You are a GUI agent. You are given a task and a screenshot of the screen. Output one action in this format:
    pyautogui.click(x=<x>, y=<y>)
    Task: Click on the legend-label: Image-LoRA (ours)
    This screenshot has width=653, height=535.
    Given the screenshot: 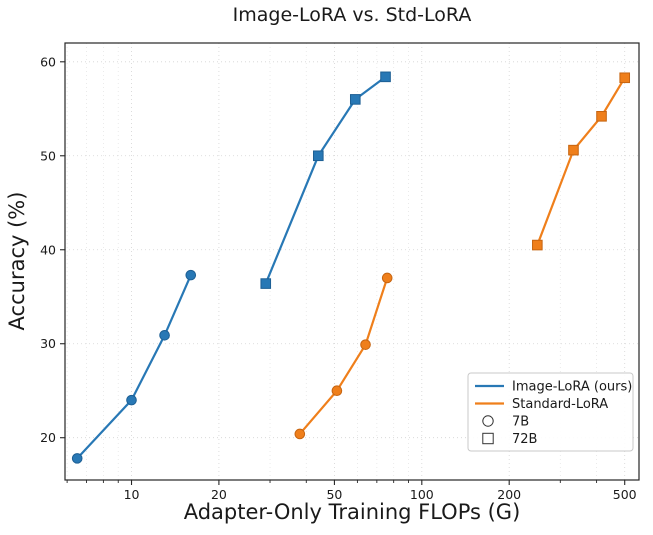 What is the action you would take?
    pyautogui.click(x=572, y=387)
    